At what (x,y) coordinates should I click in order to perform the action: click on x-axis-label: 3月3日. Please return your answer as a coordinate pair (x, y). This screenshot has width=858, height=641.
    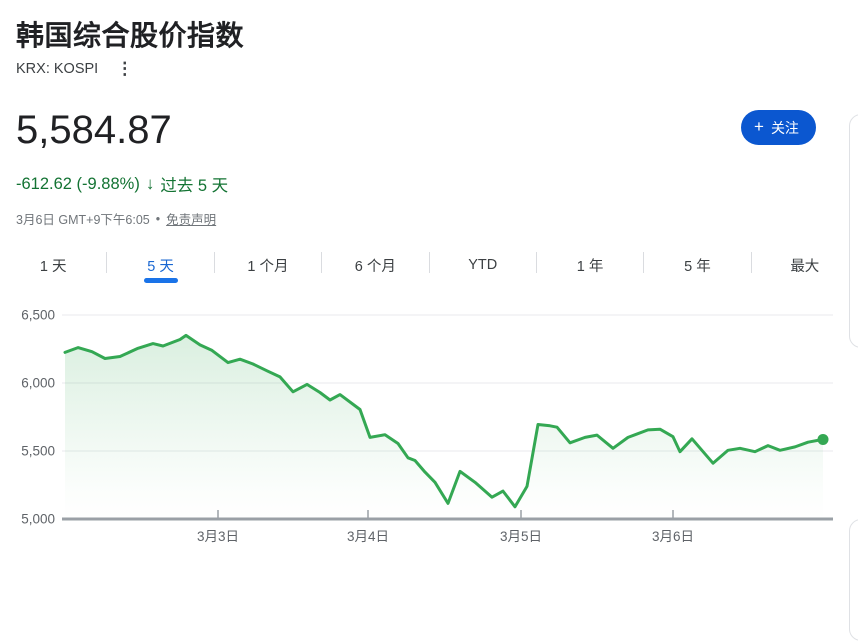
    Looking at the image, I should click on (218, 536).